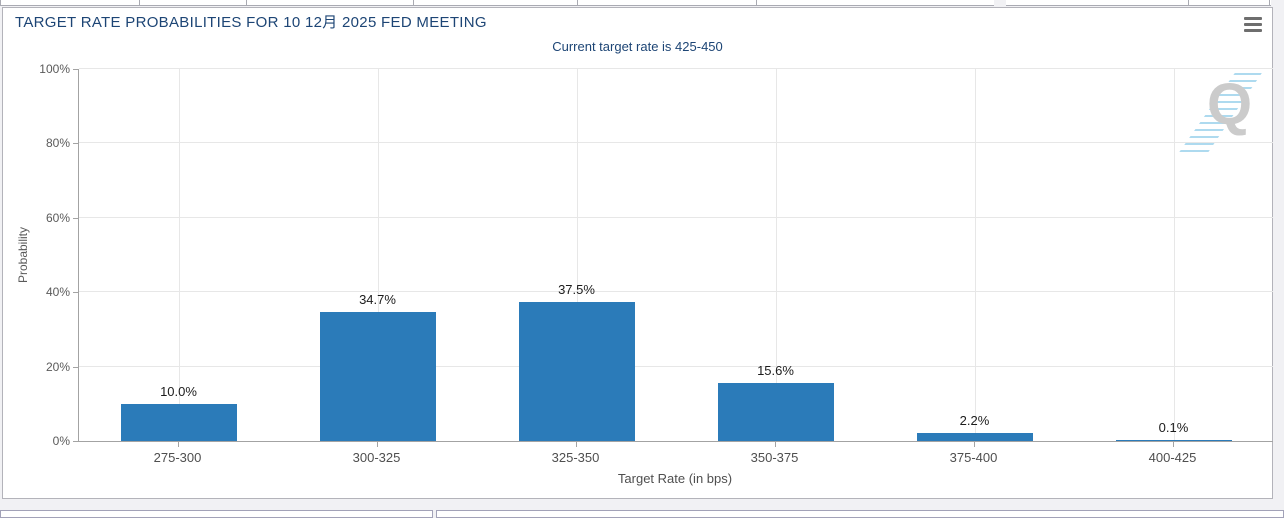 The width and height of the screenshot is (1284, 518). What do you see at coordinates (635, 3) in the screenshot?
I see `cropped-table-edge` at bounding box center [635, 3].